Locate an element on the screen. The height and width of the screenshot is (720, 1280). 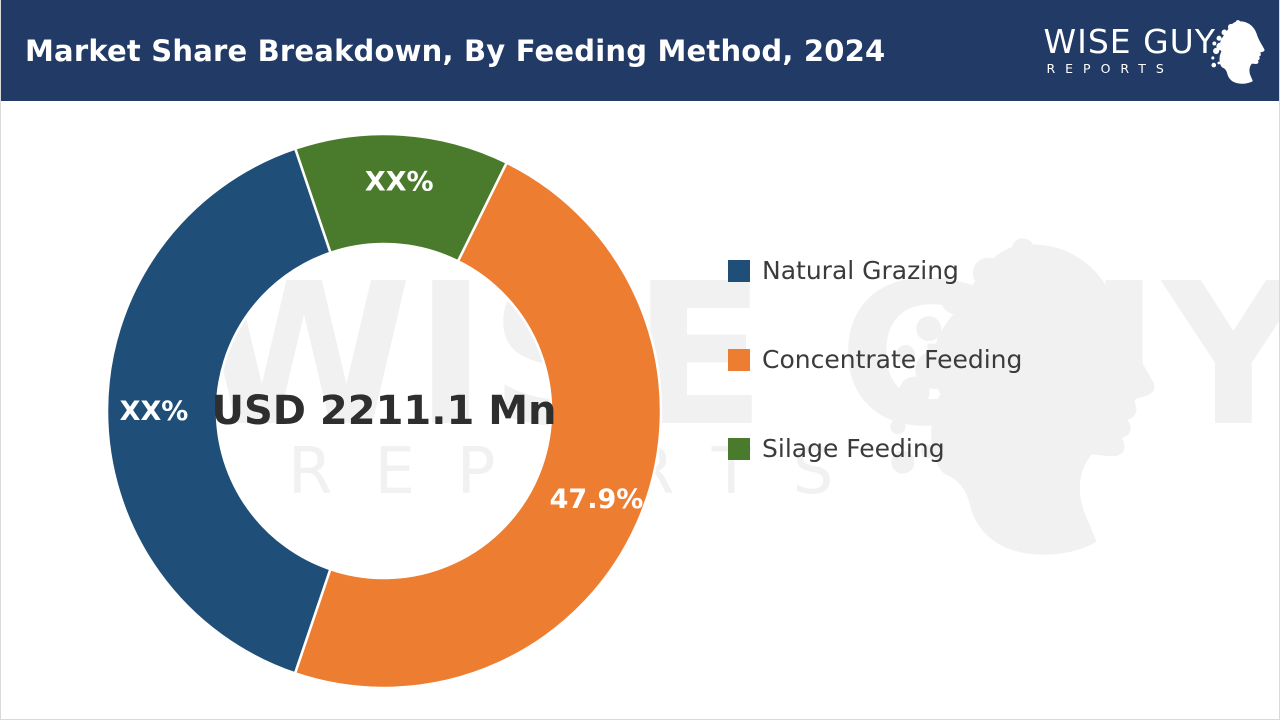
brand-logo-text: WISE GUY REPORTS is located at coordinates (1129, 49).